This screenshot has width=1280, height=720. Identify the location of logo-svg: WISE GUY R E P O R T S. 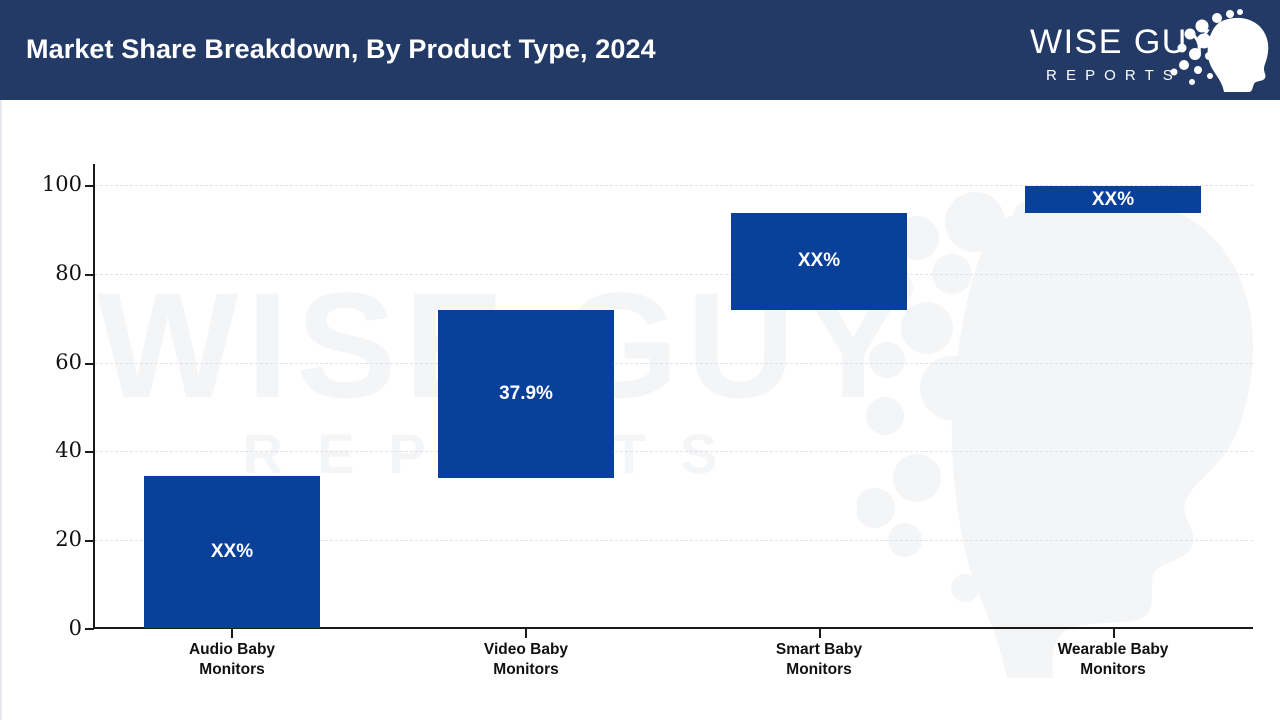
(1149, 51).